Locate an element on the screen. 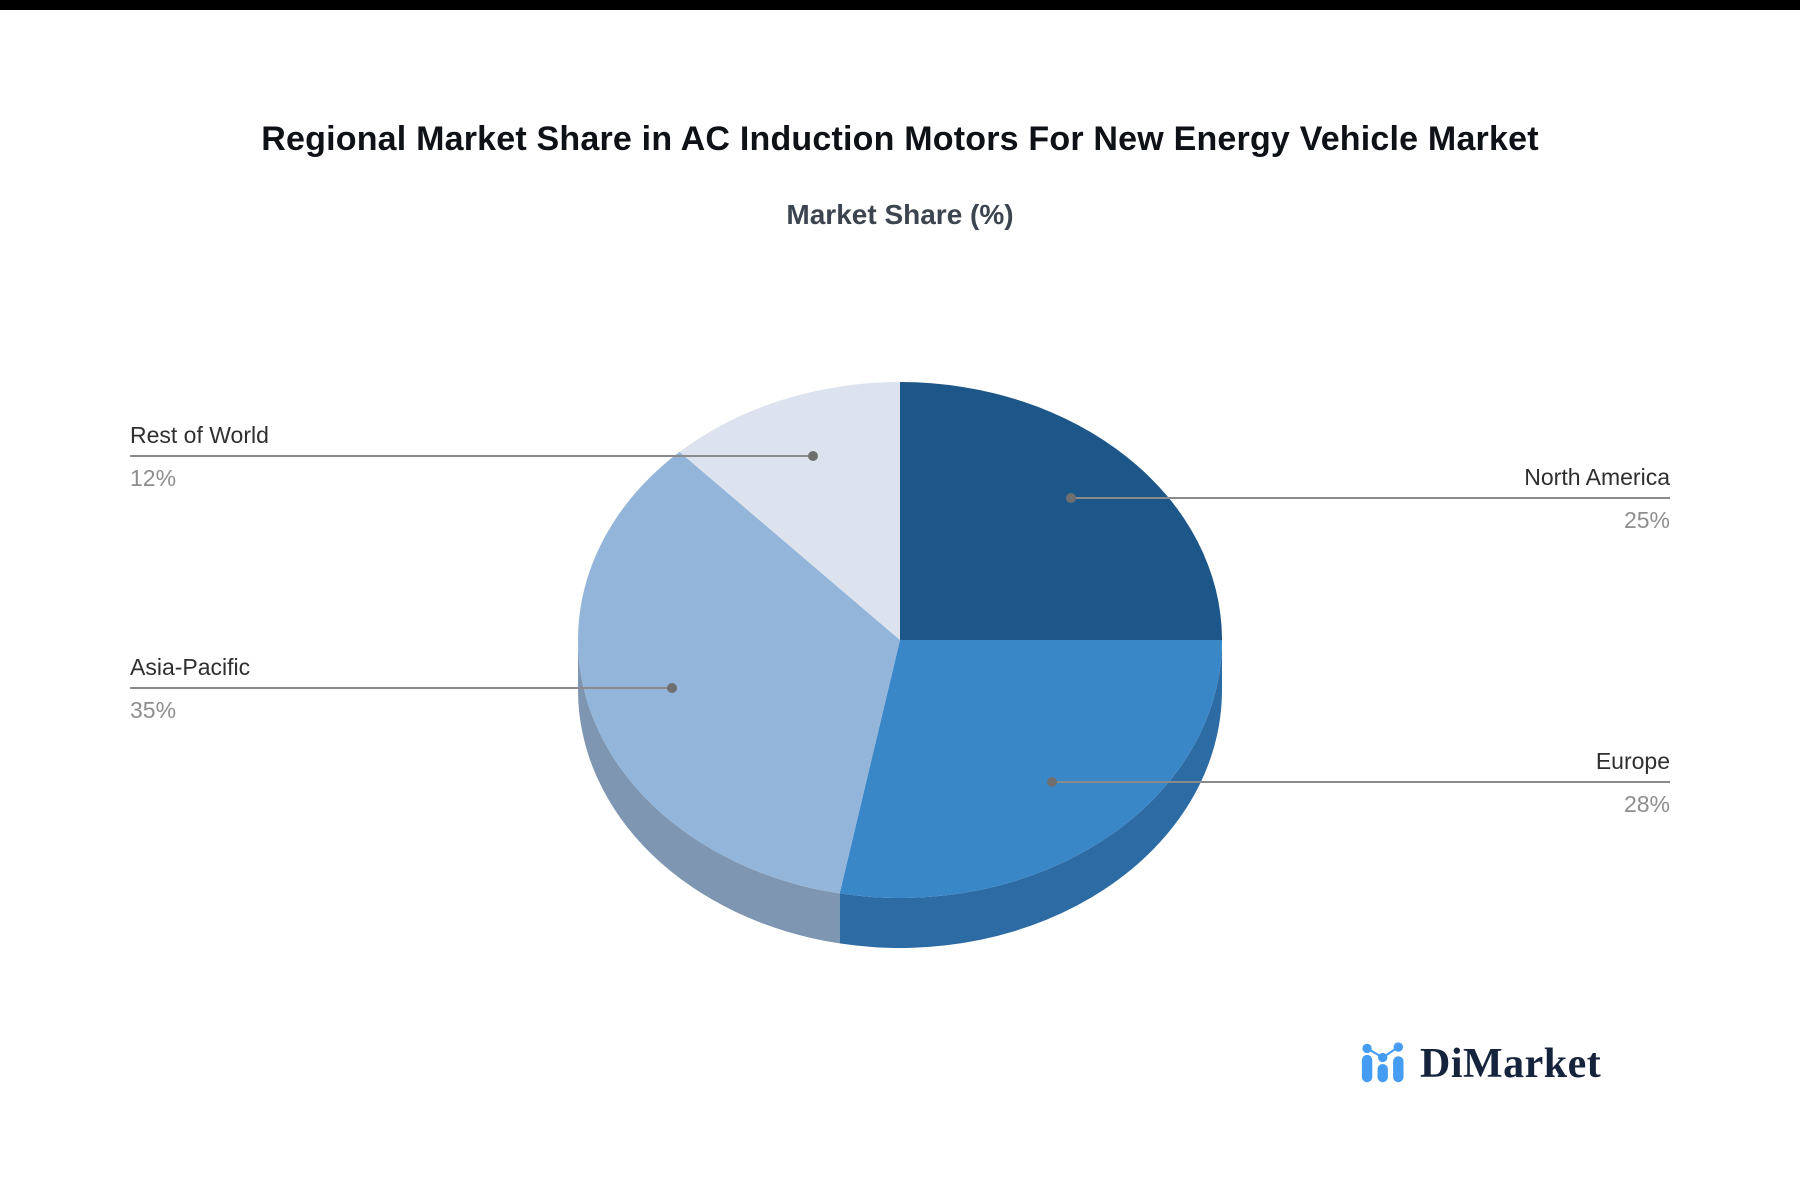 Image resolution: width=1800 pixels, height=1196 pixels. brand-logo: DiMarket is located at coordinates (1479, 1064).